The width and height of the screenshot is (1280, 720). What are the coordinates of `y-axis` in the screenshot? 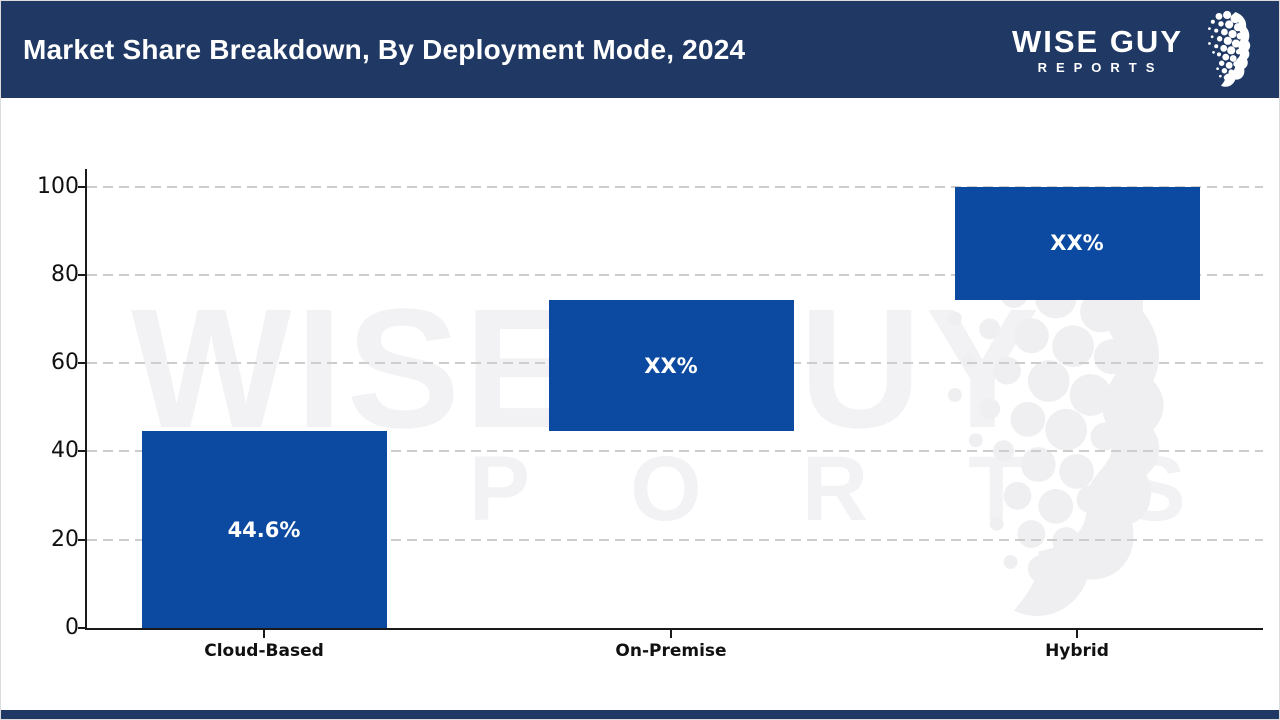 It's located at (86, 399).